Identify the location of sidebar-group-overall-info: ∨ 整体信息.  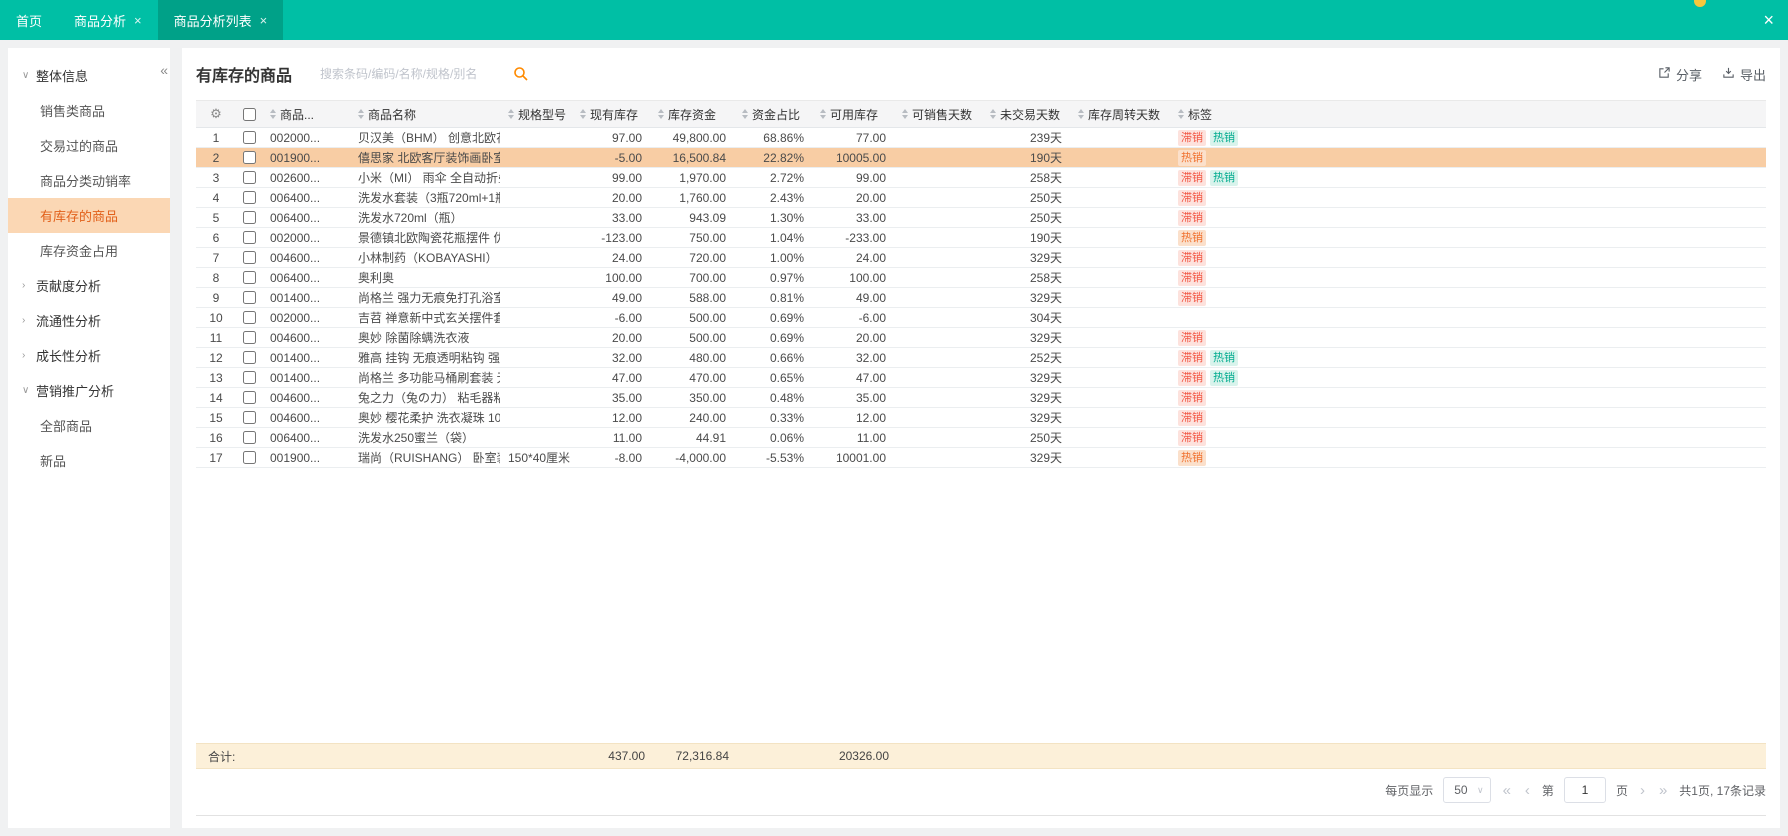
(89, 75).